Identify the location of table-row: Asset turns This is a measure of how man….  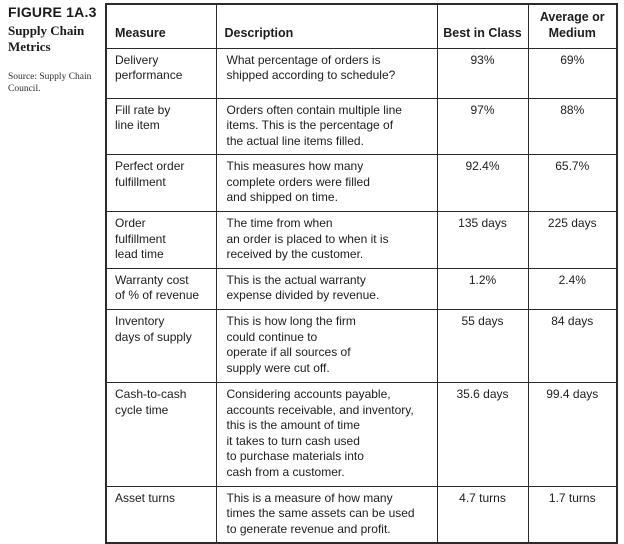
(361, 514).